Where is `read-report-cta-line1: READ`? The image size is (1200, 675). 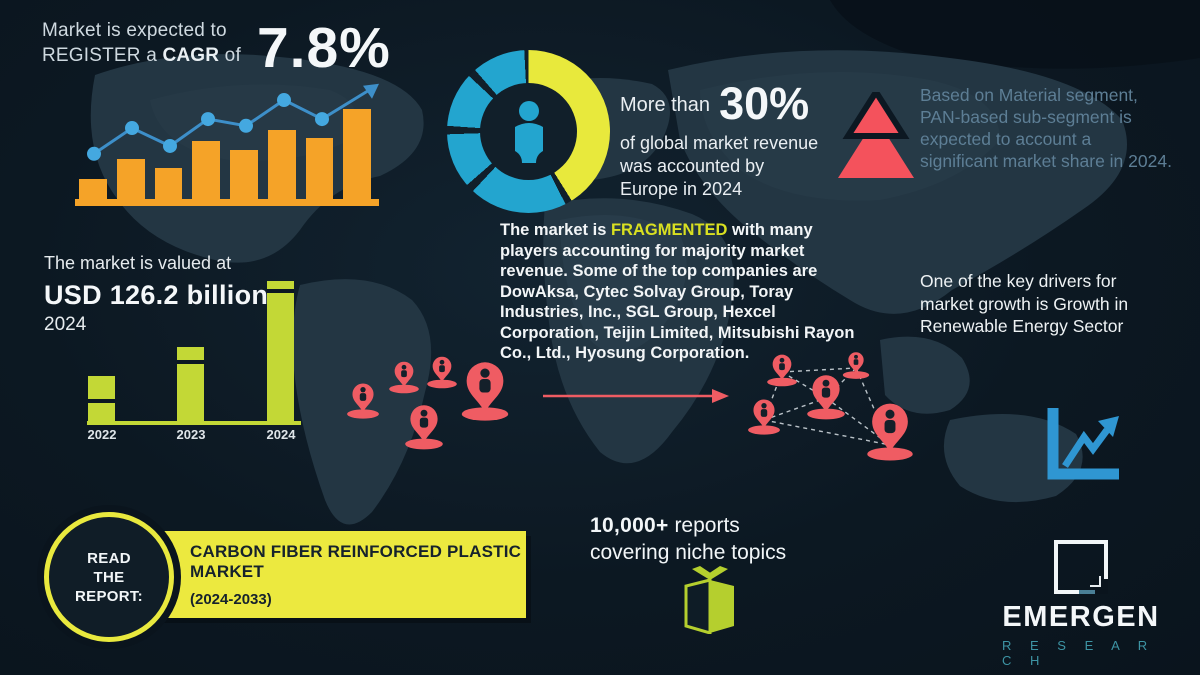 read-report-cta-line1: READ is located at coordinates (109, 558).